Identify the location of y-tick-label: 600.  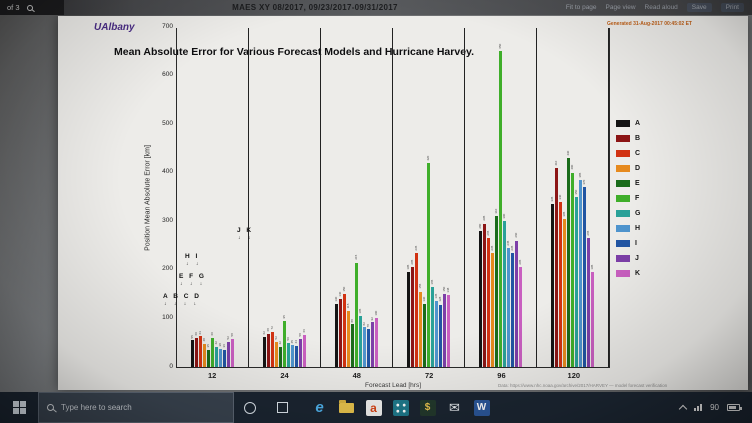
(167, 75).